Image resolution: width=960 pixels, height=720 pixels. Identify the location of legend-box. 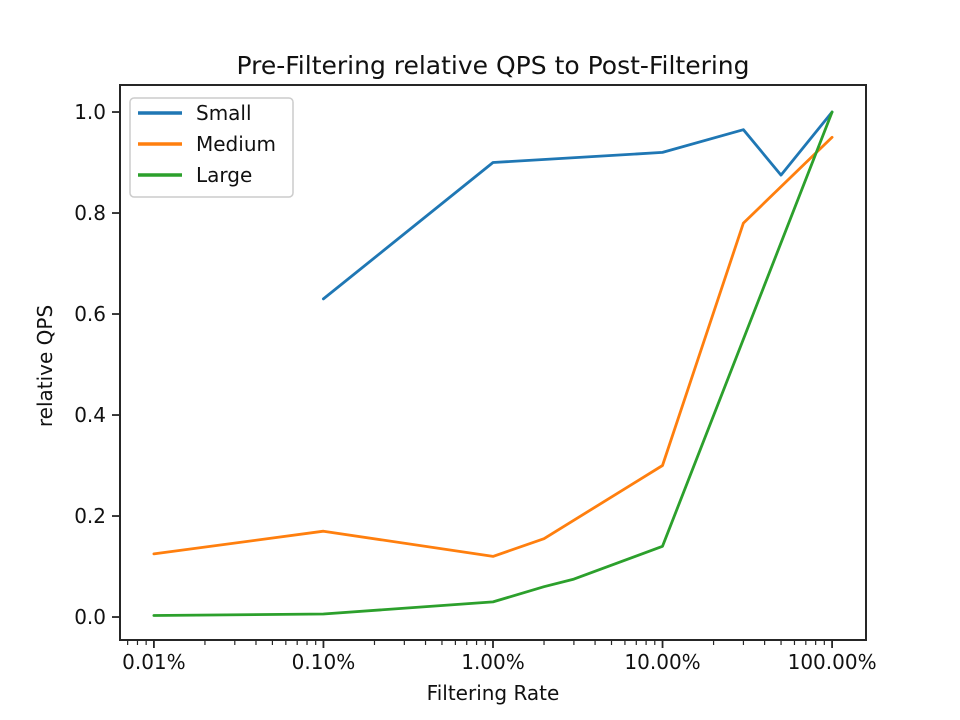
(211, 147).